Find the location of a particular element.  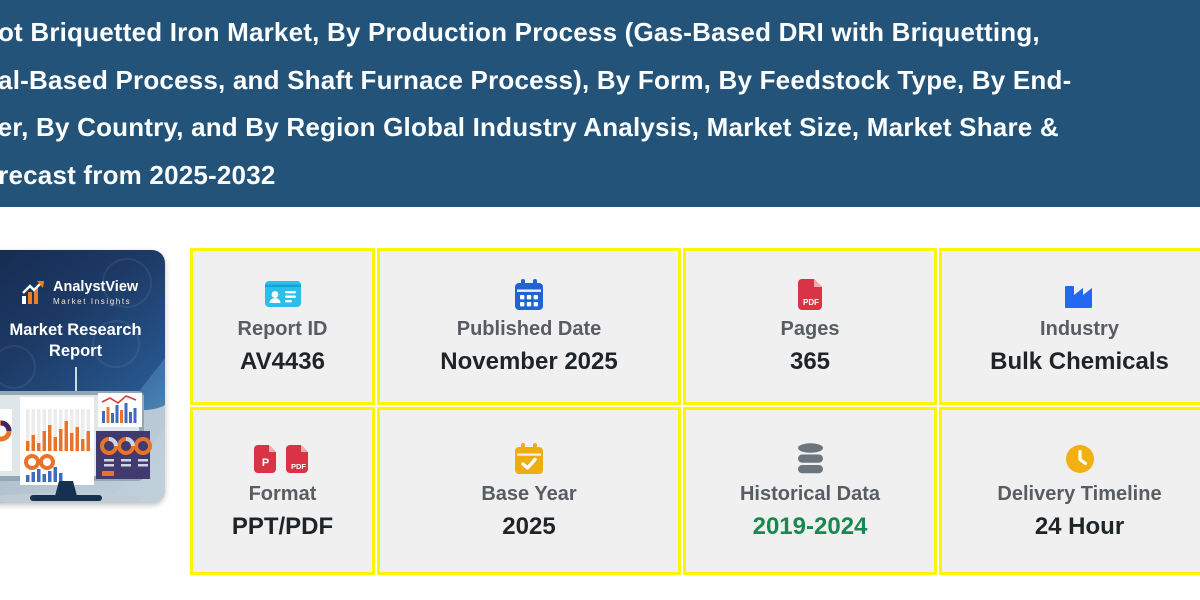

info-card-base-year: Base Year 2025 is located at coordinates (529, 491).